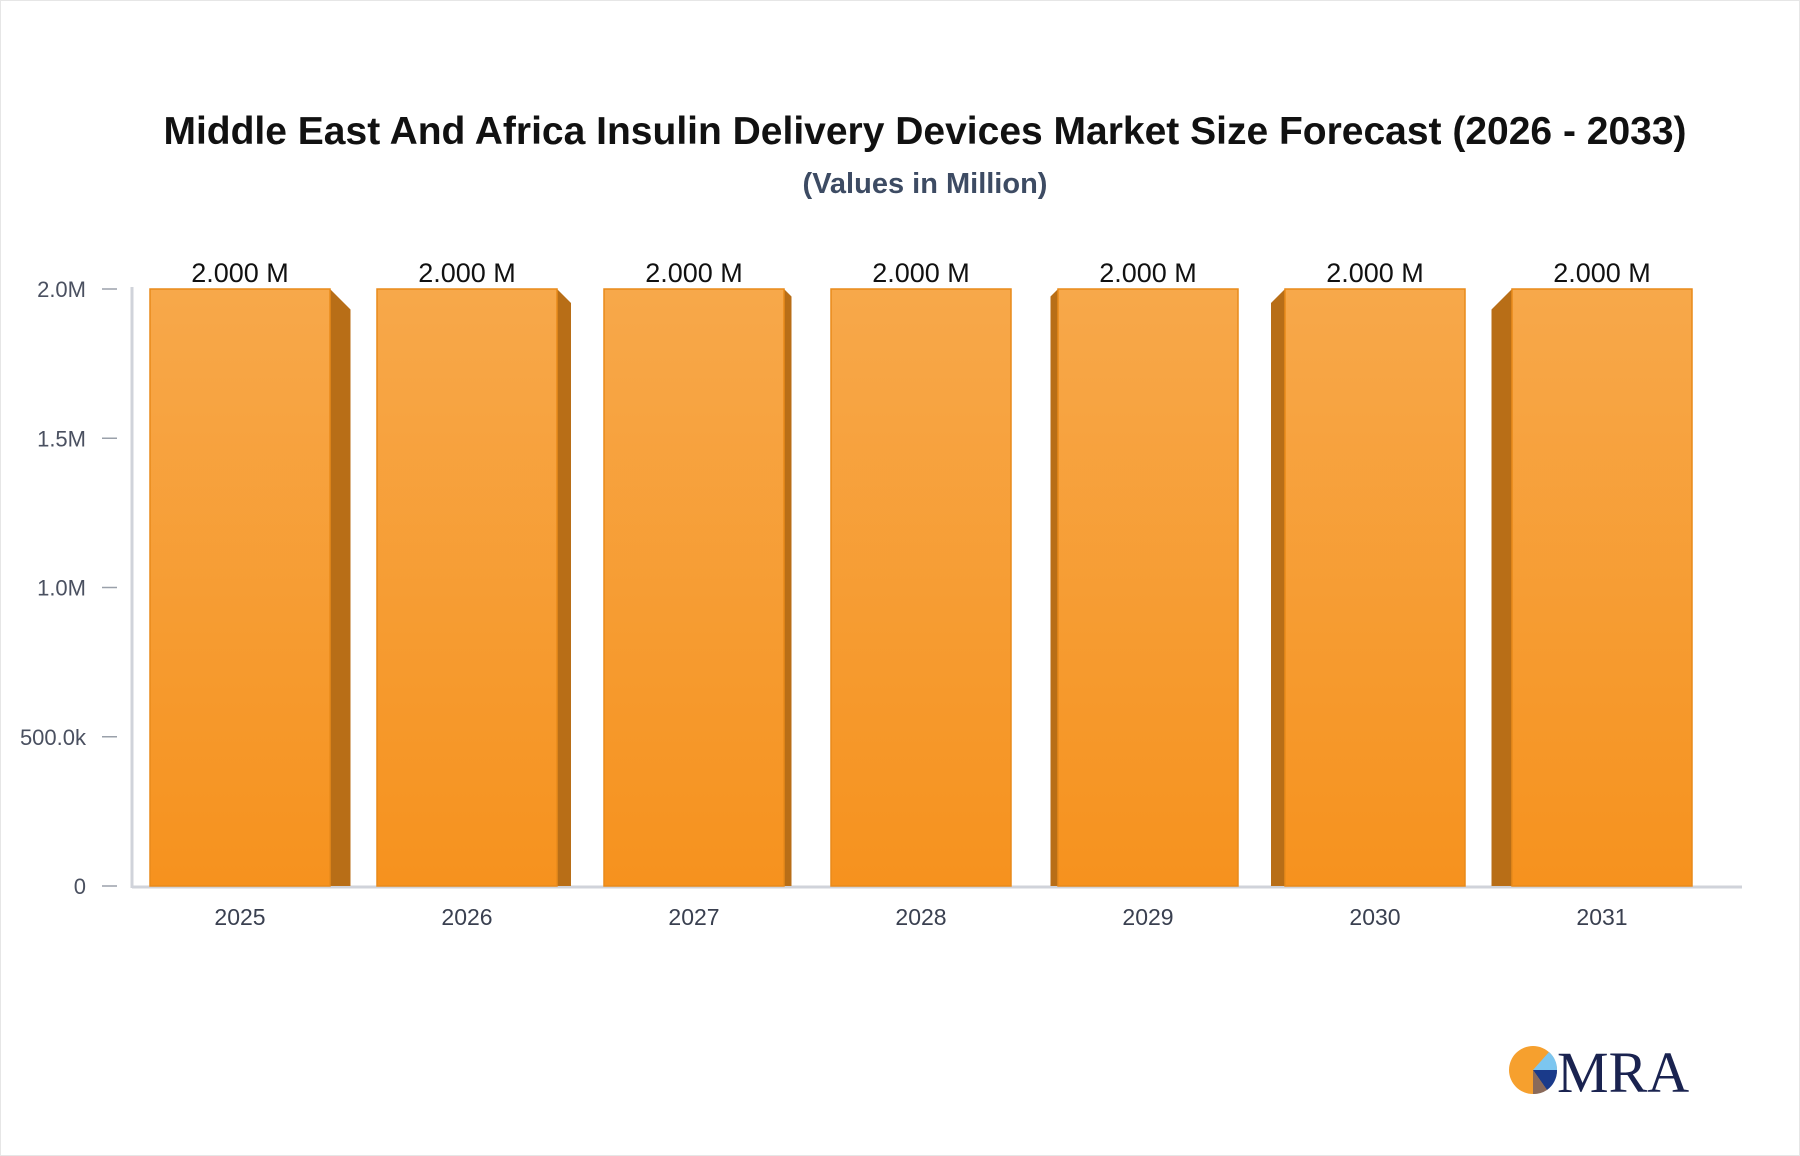 This screenshot has width=1800, height=1156. What do you see at coordinates (920, 917) in the screenshot?
I see `x-tick-label: 2028` at bounding box center [920, 917].